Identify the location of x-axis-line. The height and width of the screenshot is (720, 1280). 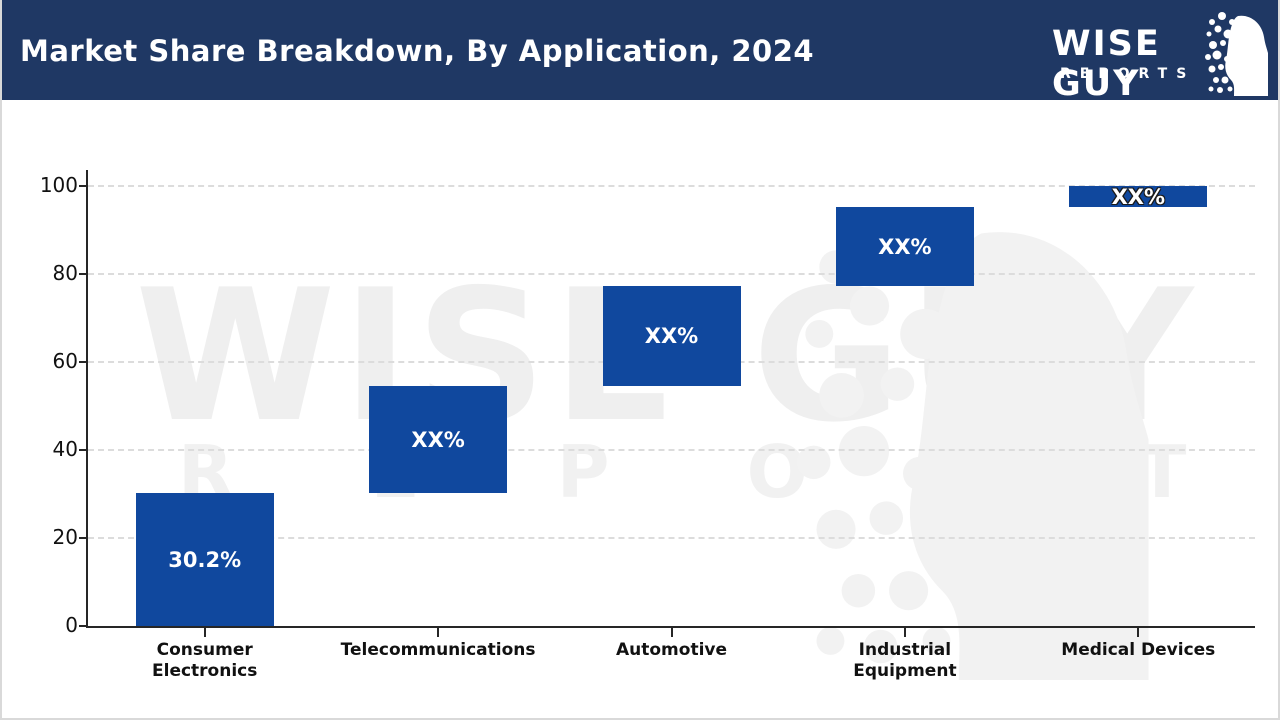
(670, 627).